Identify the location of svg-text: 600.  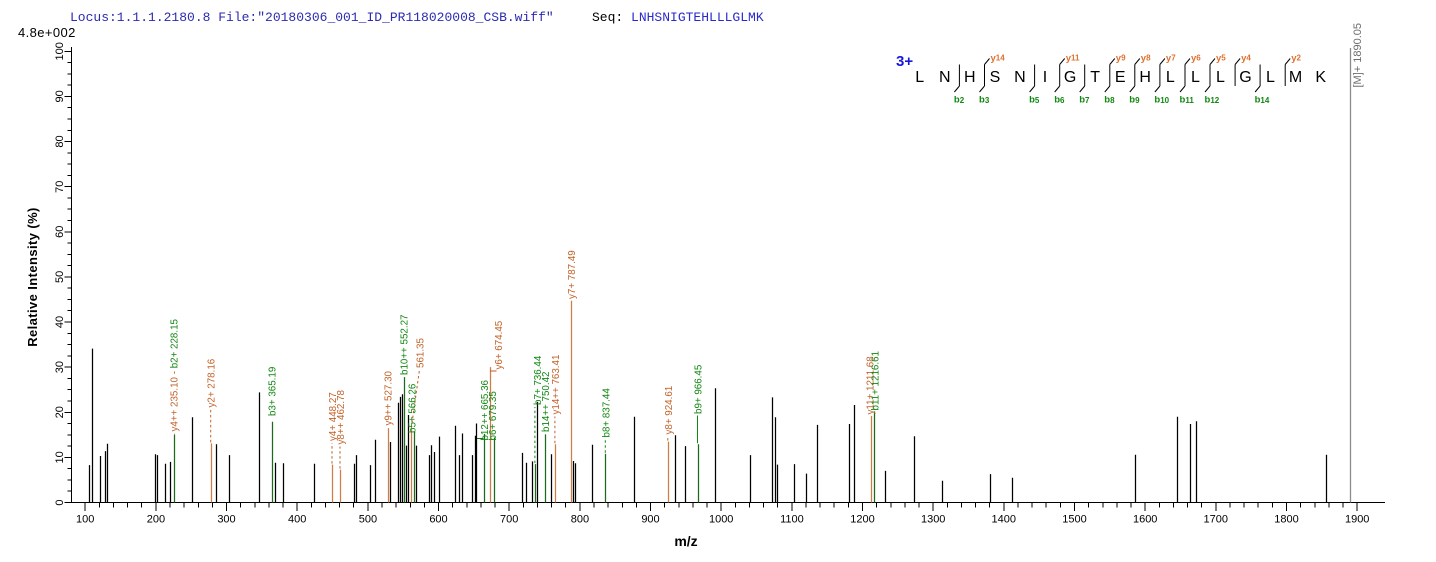
(438, 520).